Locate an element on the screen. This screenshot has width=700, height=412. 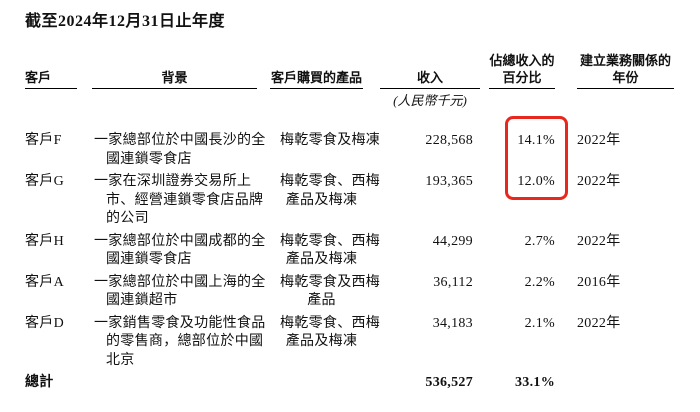
customer-label: 客戶F is located at coordinates (43, 140).